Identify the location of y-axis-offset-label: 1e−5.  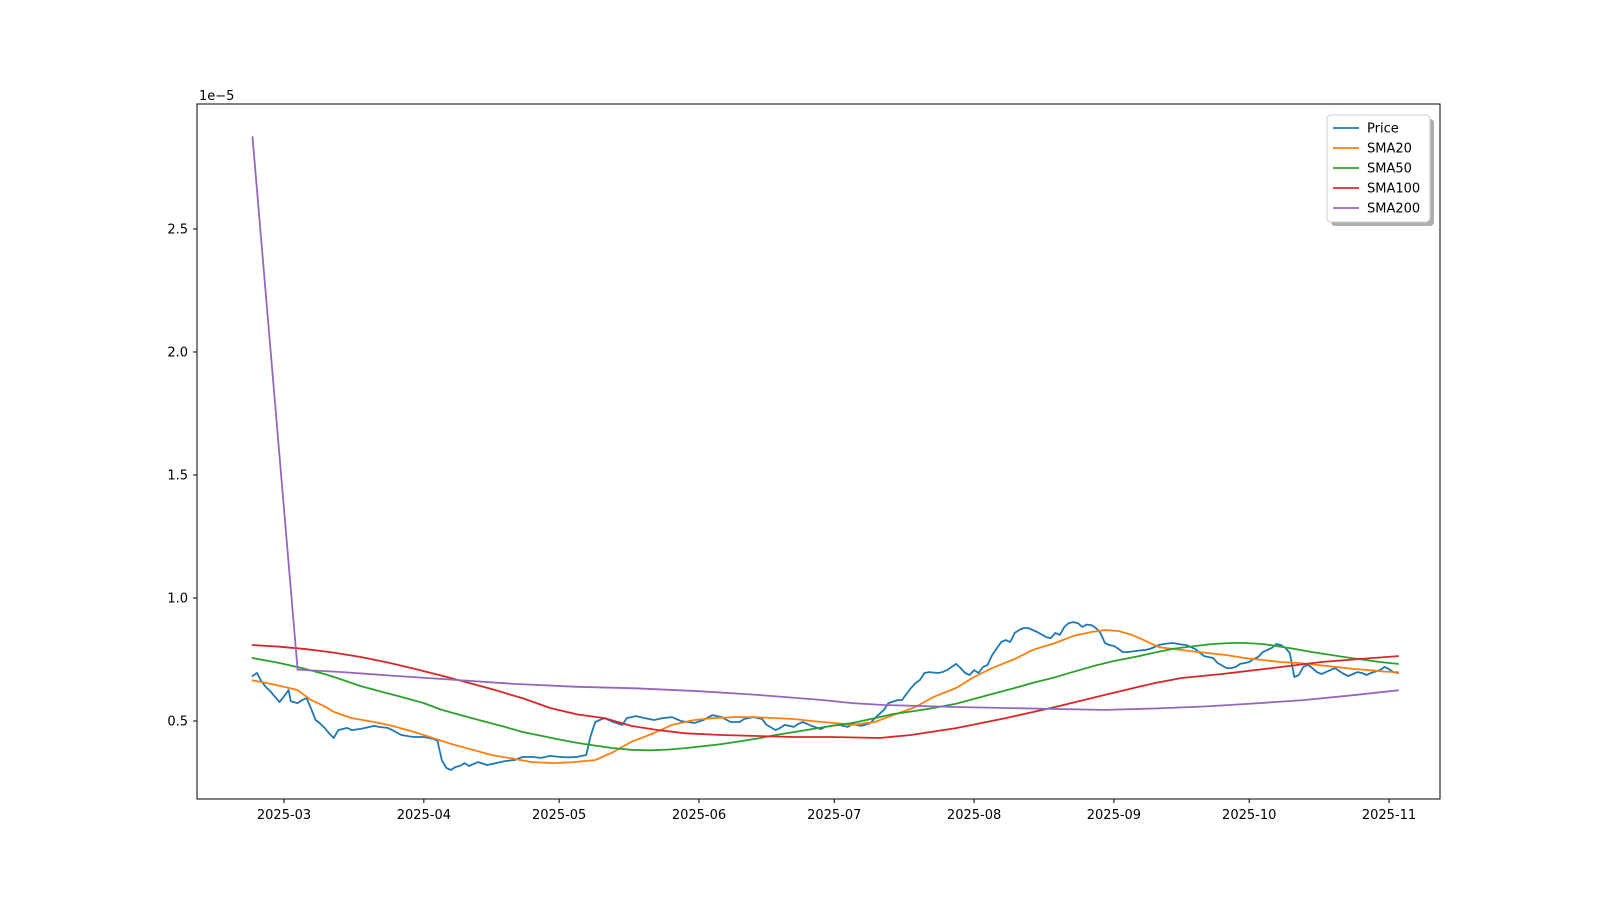
(216, 96).